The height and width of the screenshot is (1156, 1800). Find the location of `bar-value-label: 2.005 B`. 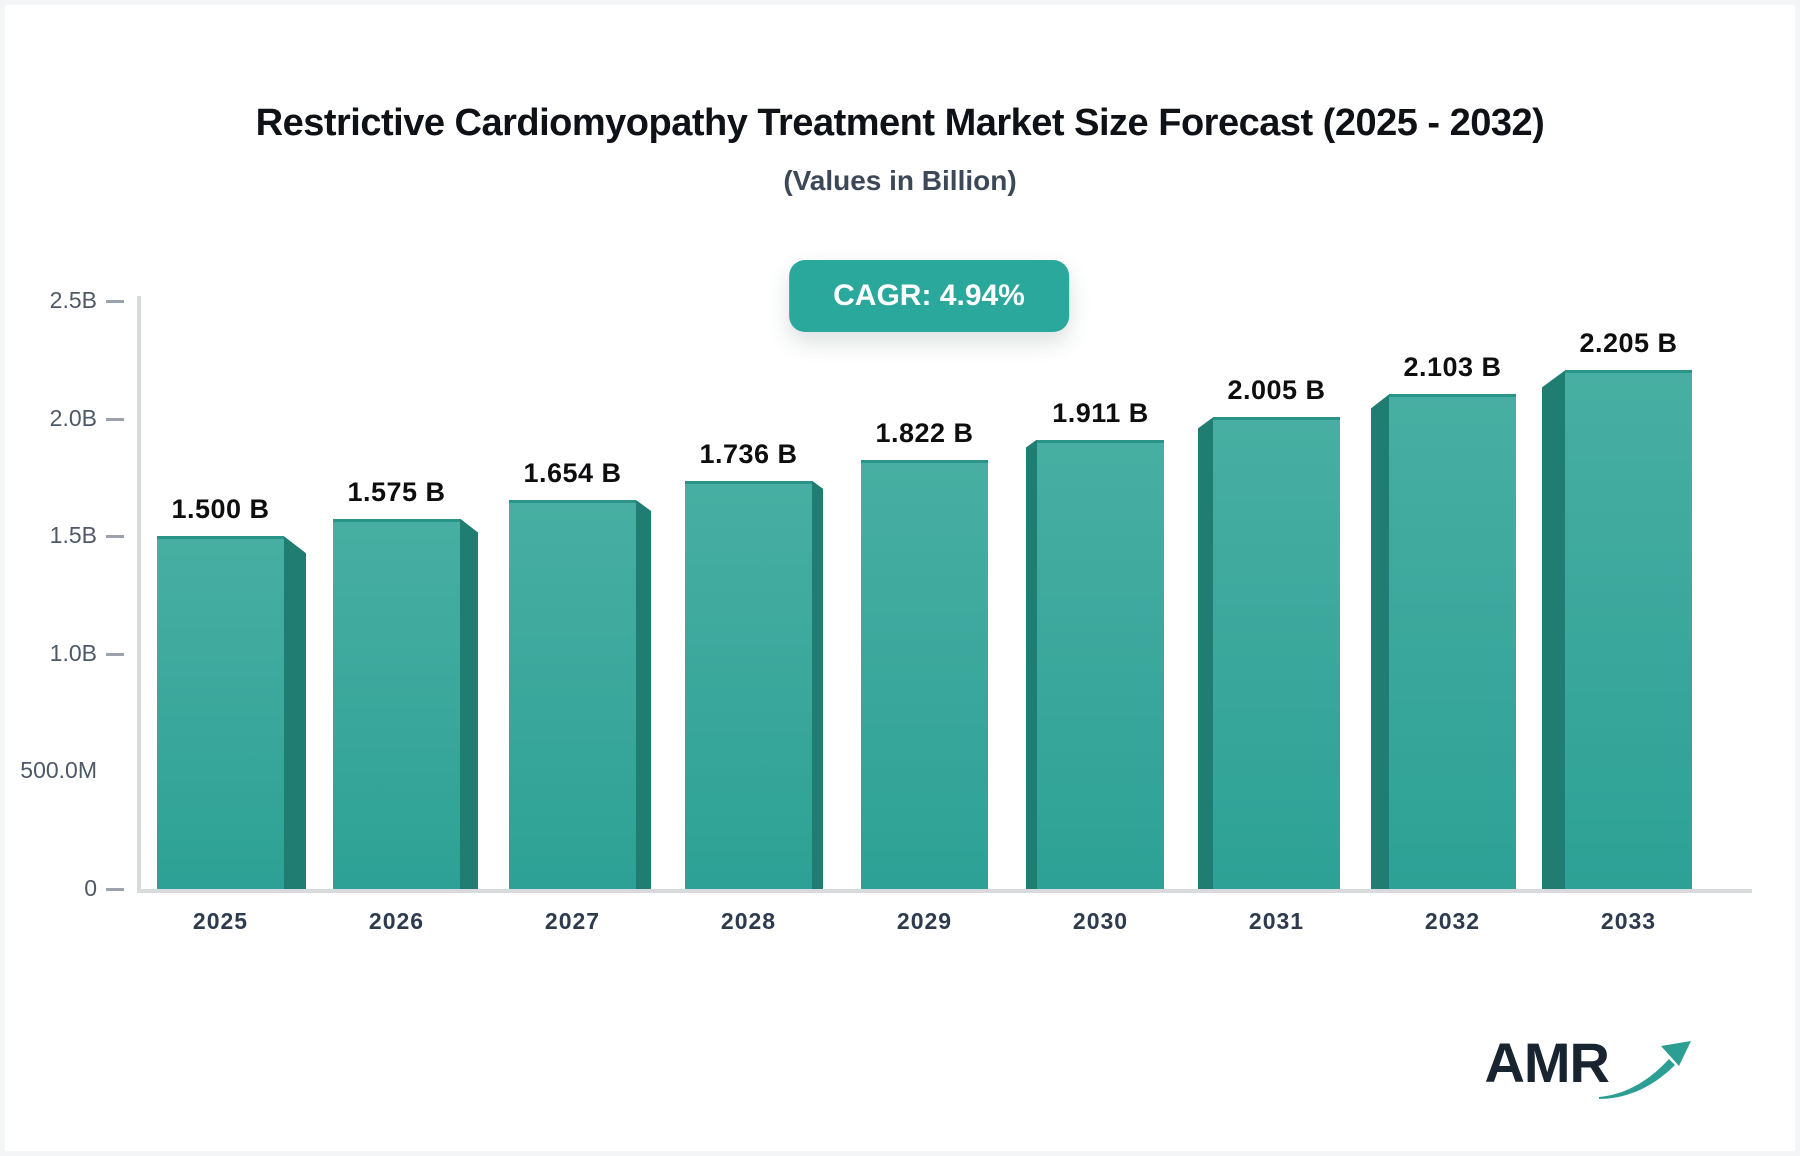

bar-value-label: 2.005 B is located at coordinates (1276, 390).